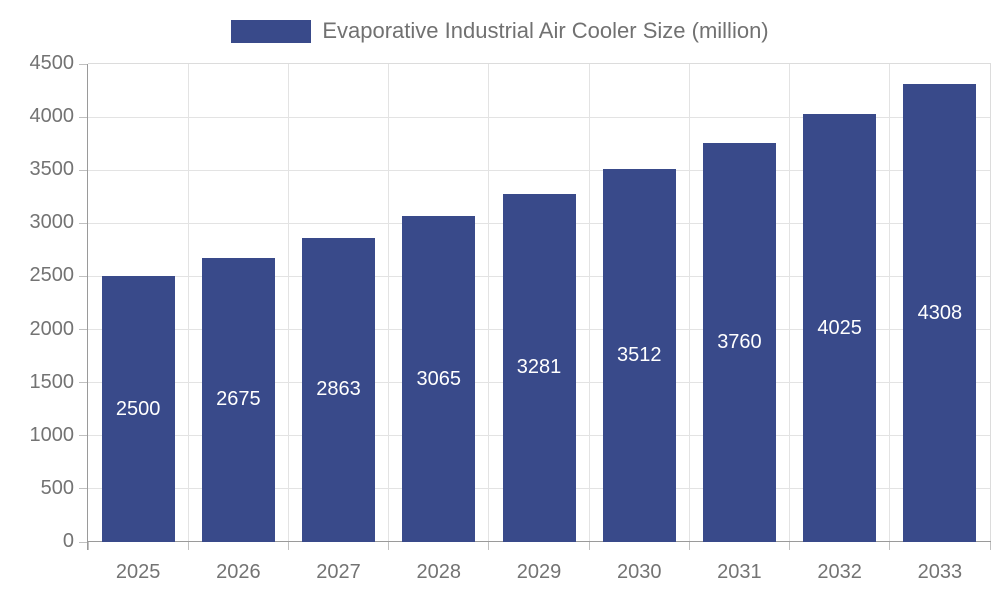 This screenshot has height=600, width=1000. What do you see at coordinates (52, 381) in the screenshot?
I see `y-tick-label: 1500` at bounding box center [52, 381].